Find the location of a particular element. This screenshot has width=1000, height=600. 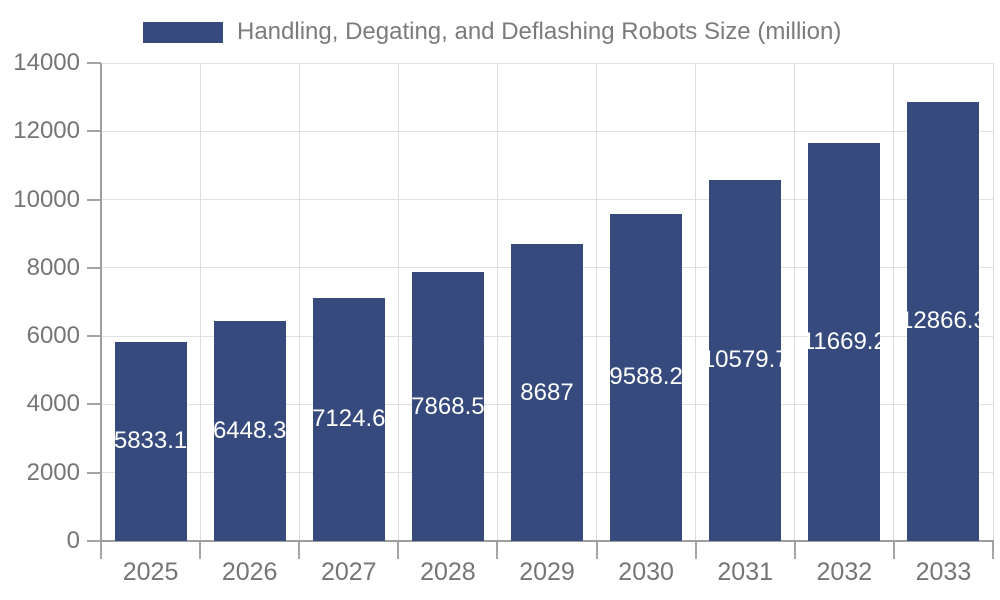

y-tick-label: 2000 is located at coordinates (53, 472).